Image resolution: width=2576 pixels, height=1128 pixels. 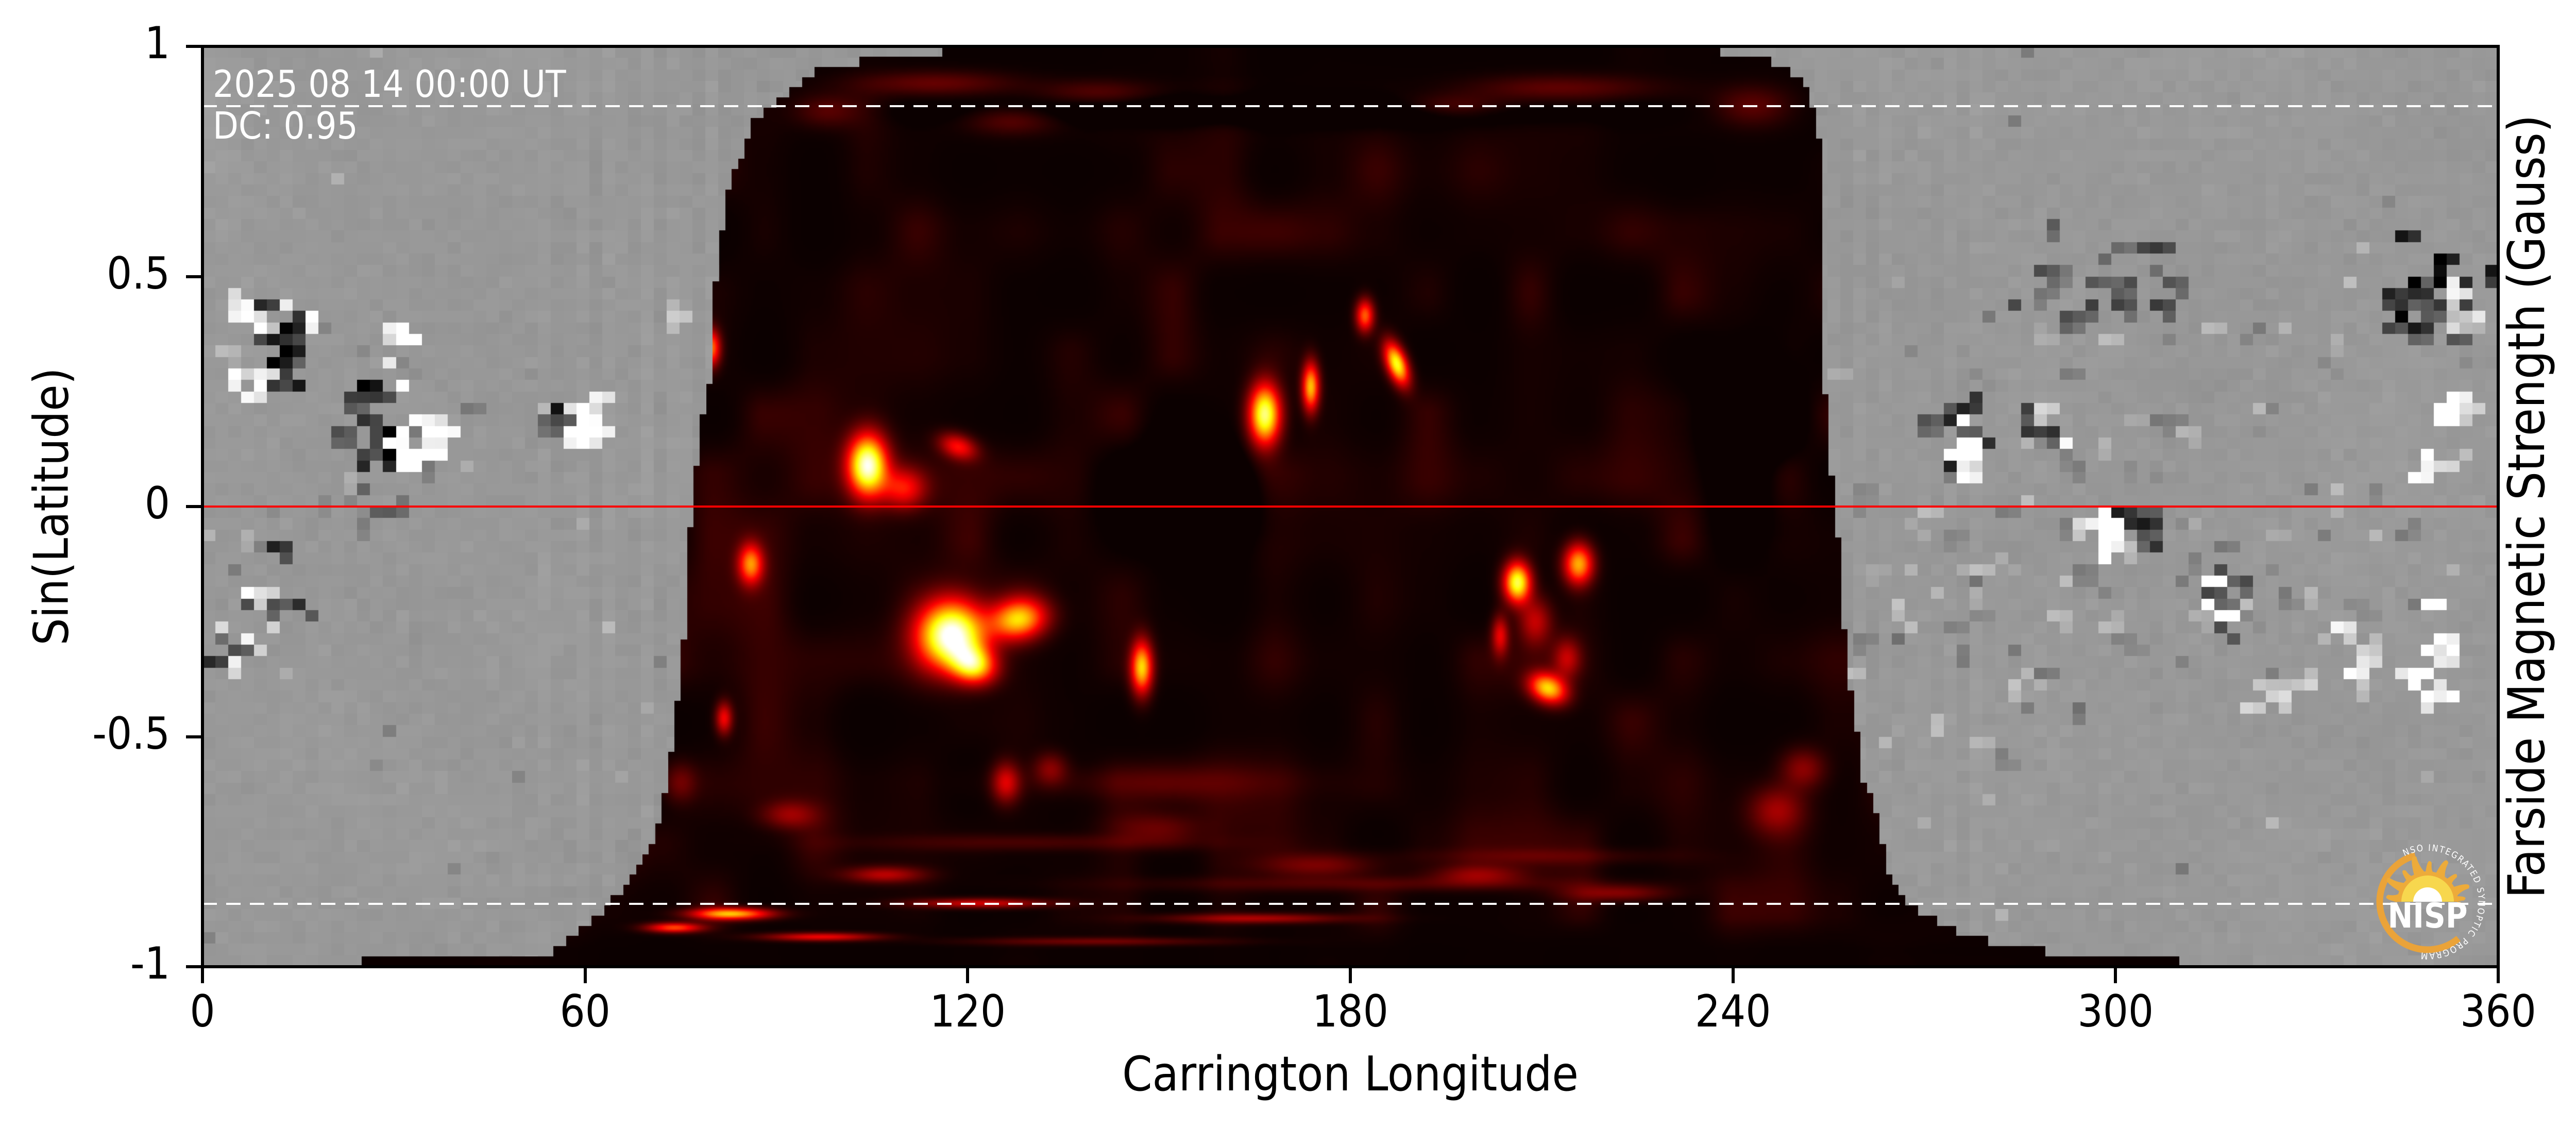 I want to click on nisp-logo-ring, so click(x=2418, y=902).